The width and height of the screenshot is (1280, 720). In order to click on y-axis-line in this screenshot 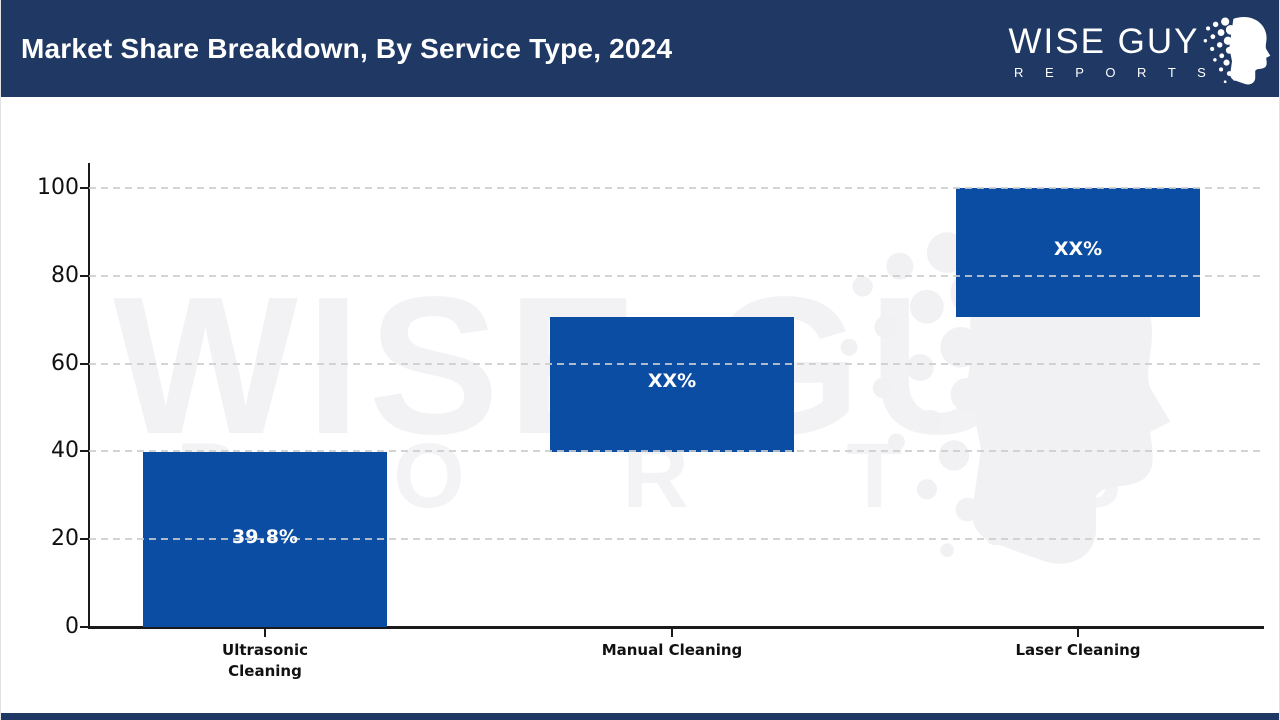, I will do `click(89, 395)`.